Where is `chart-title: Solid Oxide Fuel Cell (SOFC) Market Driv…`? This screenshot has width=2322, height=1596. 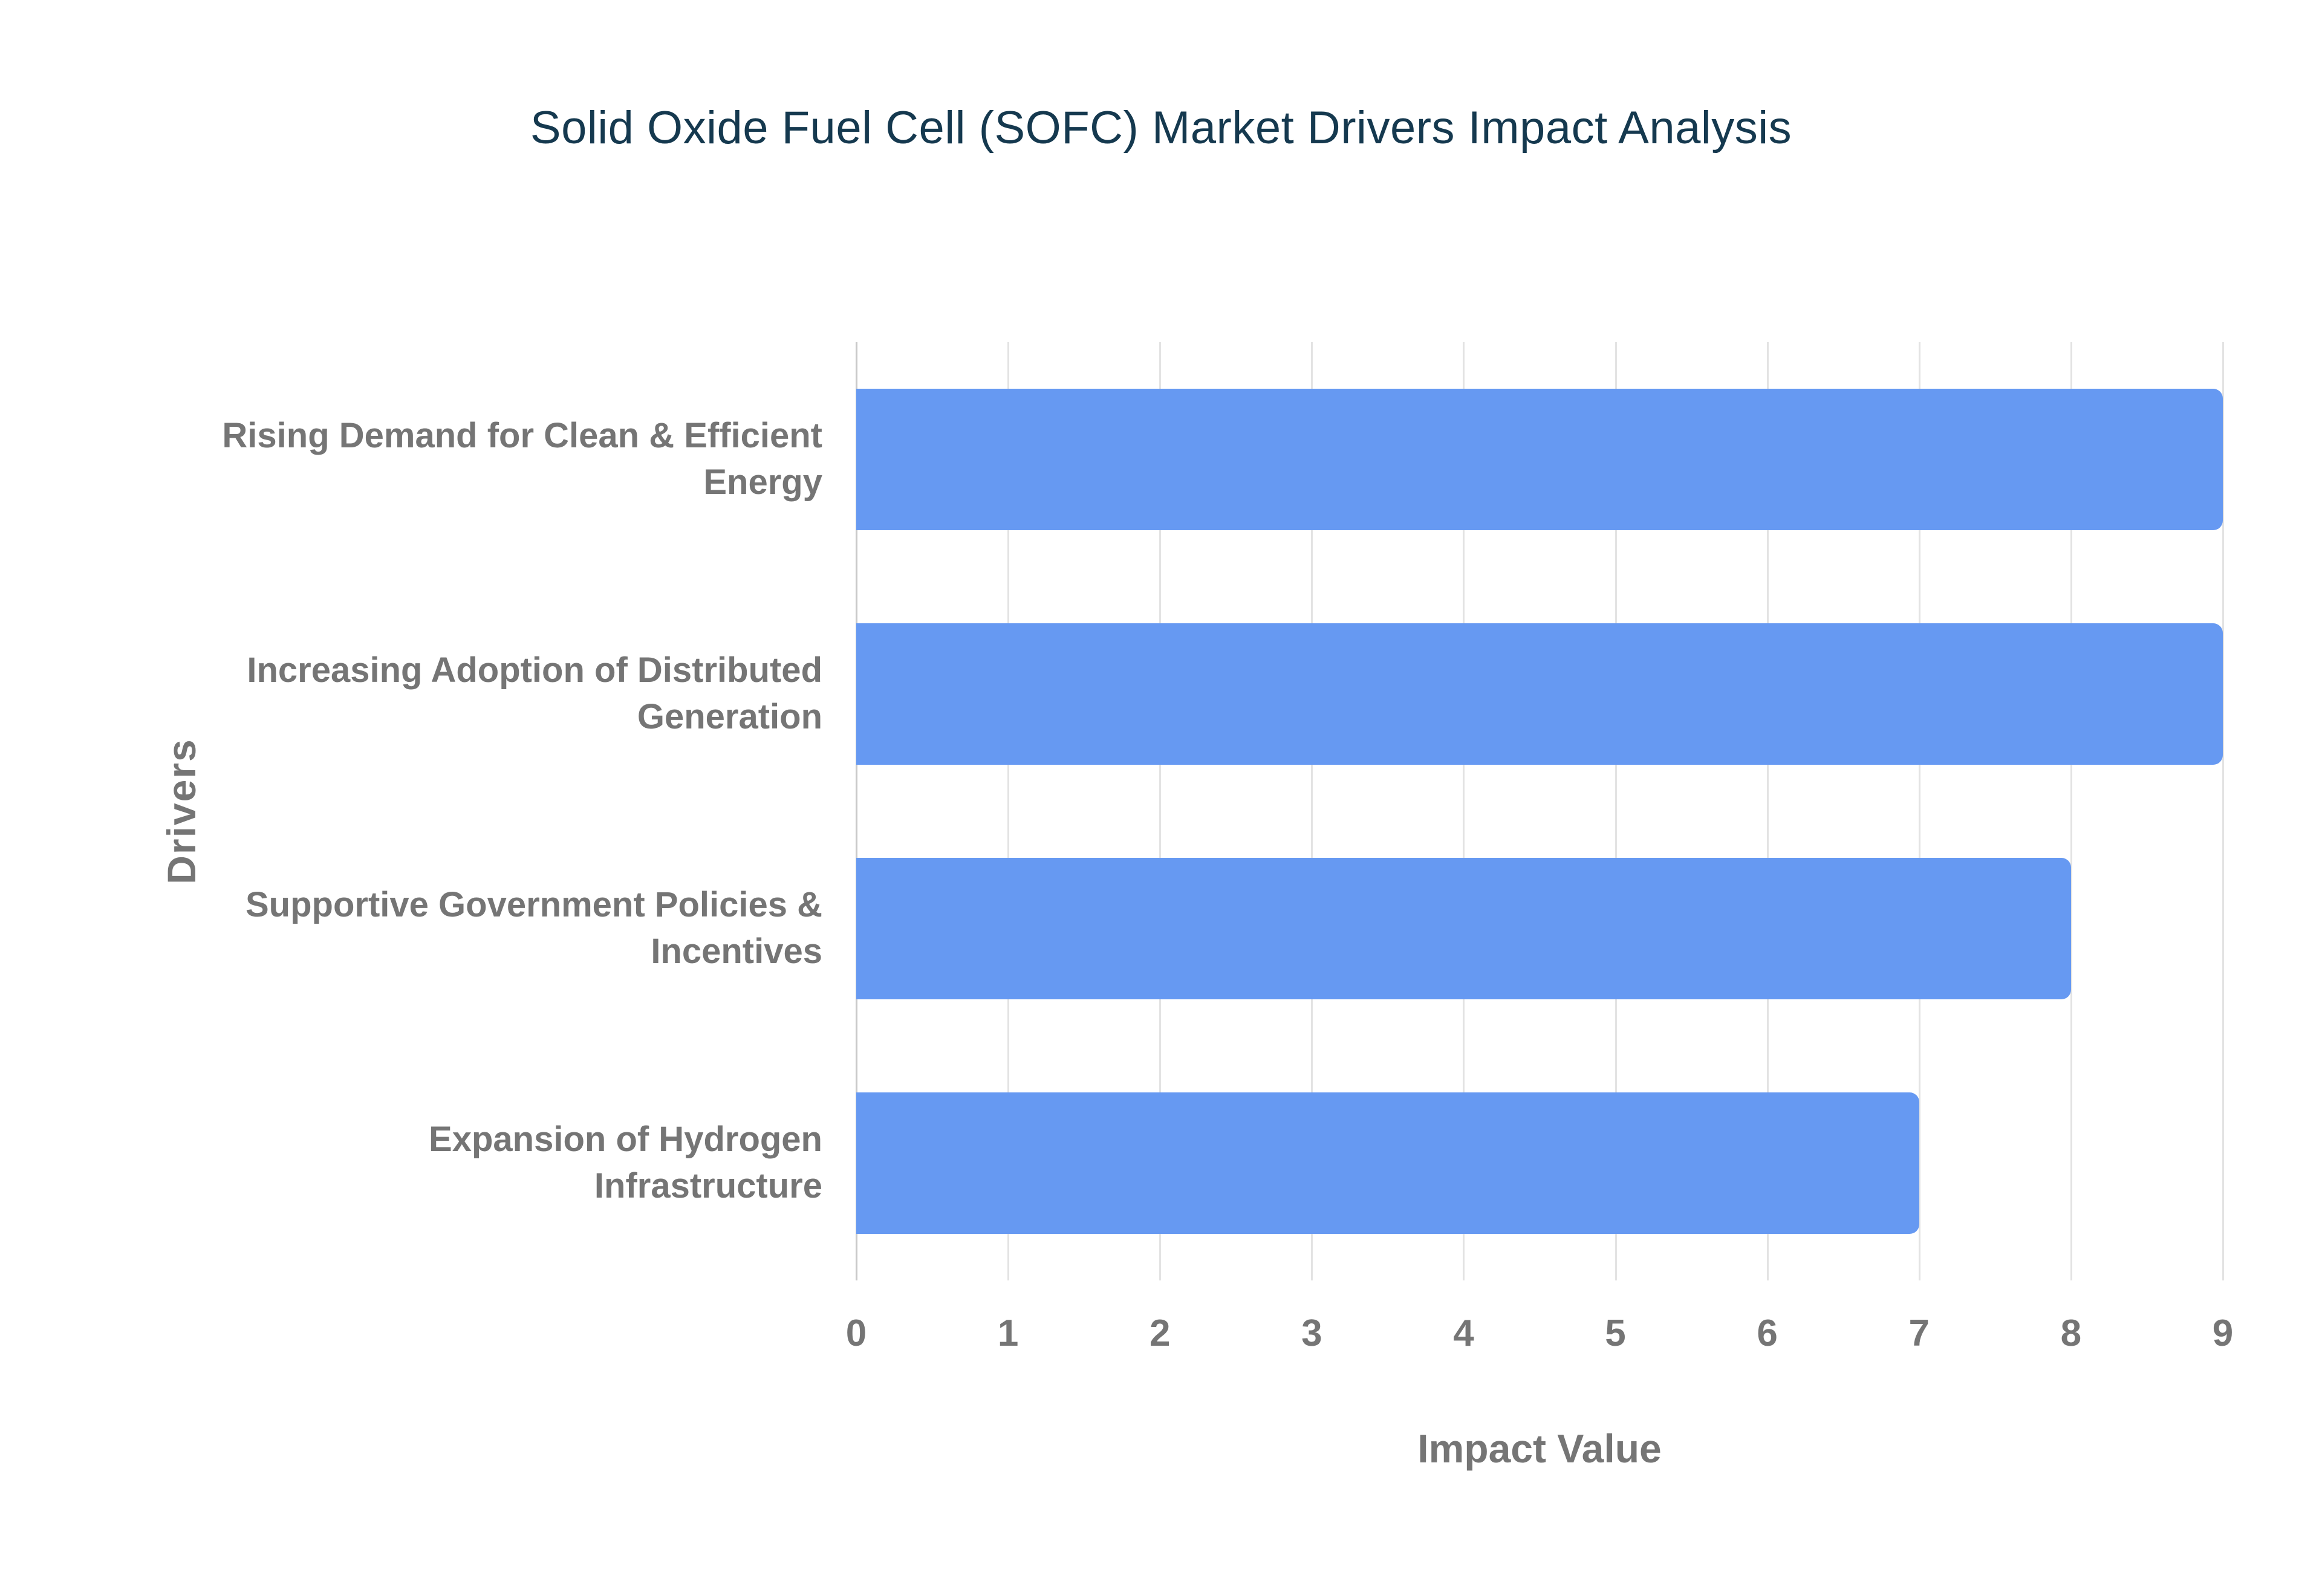
chart-title: Solid Oxide Fuel Cell (SOFC) Market Driv… is located at coordinates (1161, 128).